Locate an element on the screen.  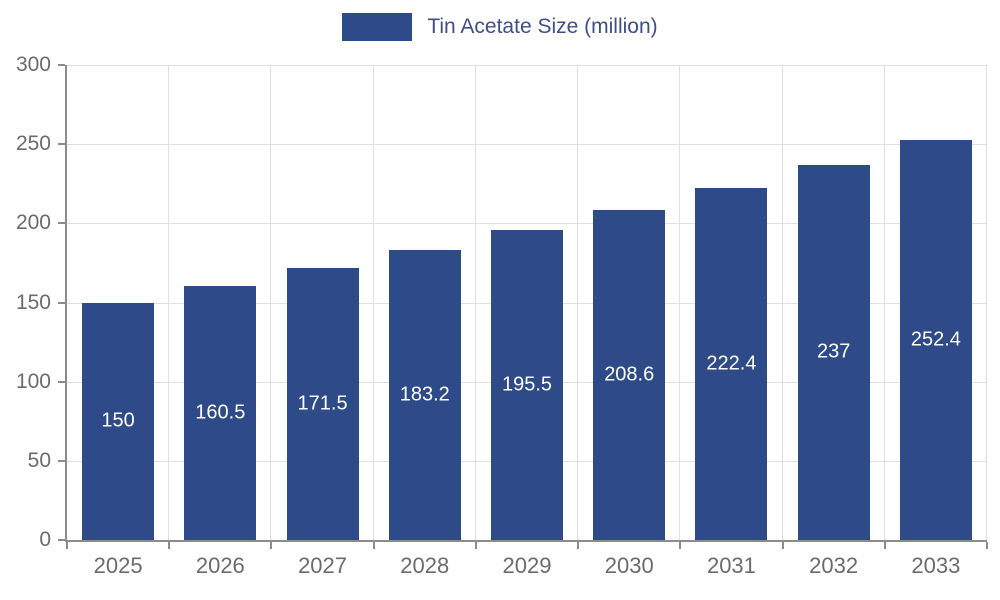
bar-value-label-2027: 171.5 is located at coordinates (322, 403).